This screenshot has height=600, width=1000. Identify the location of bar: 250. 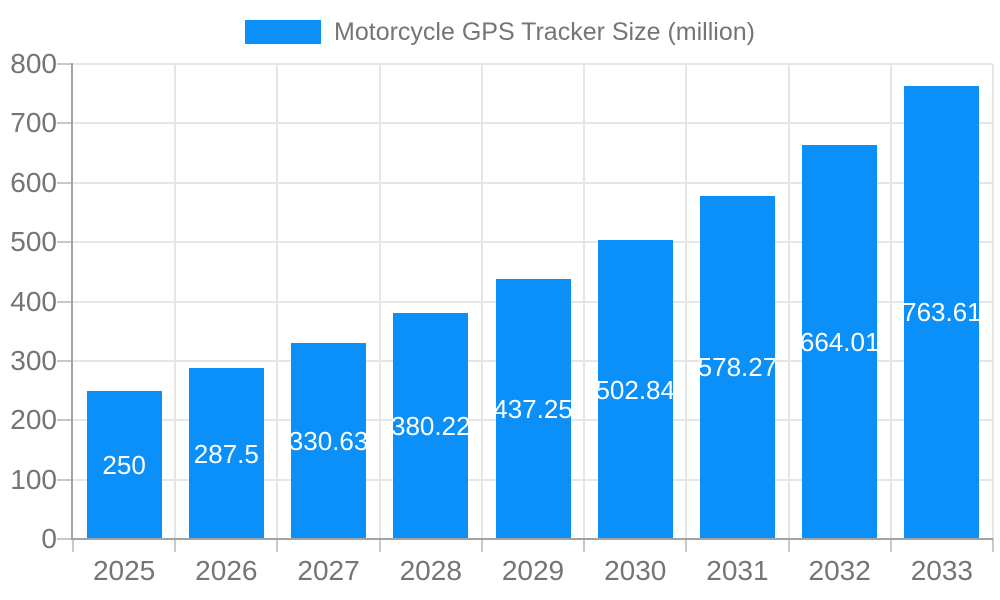
(124, 464).